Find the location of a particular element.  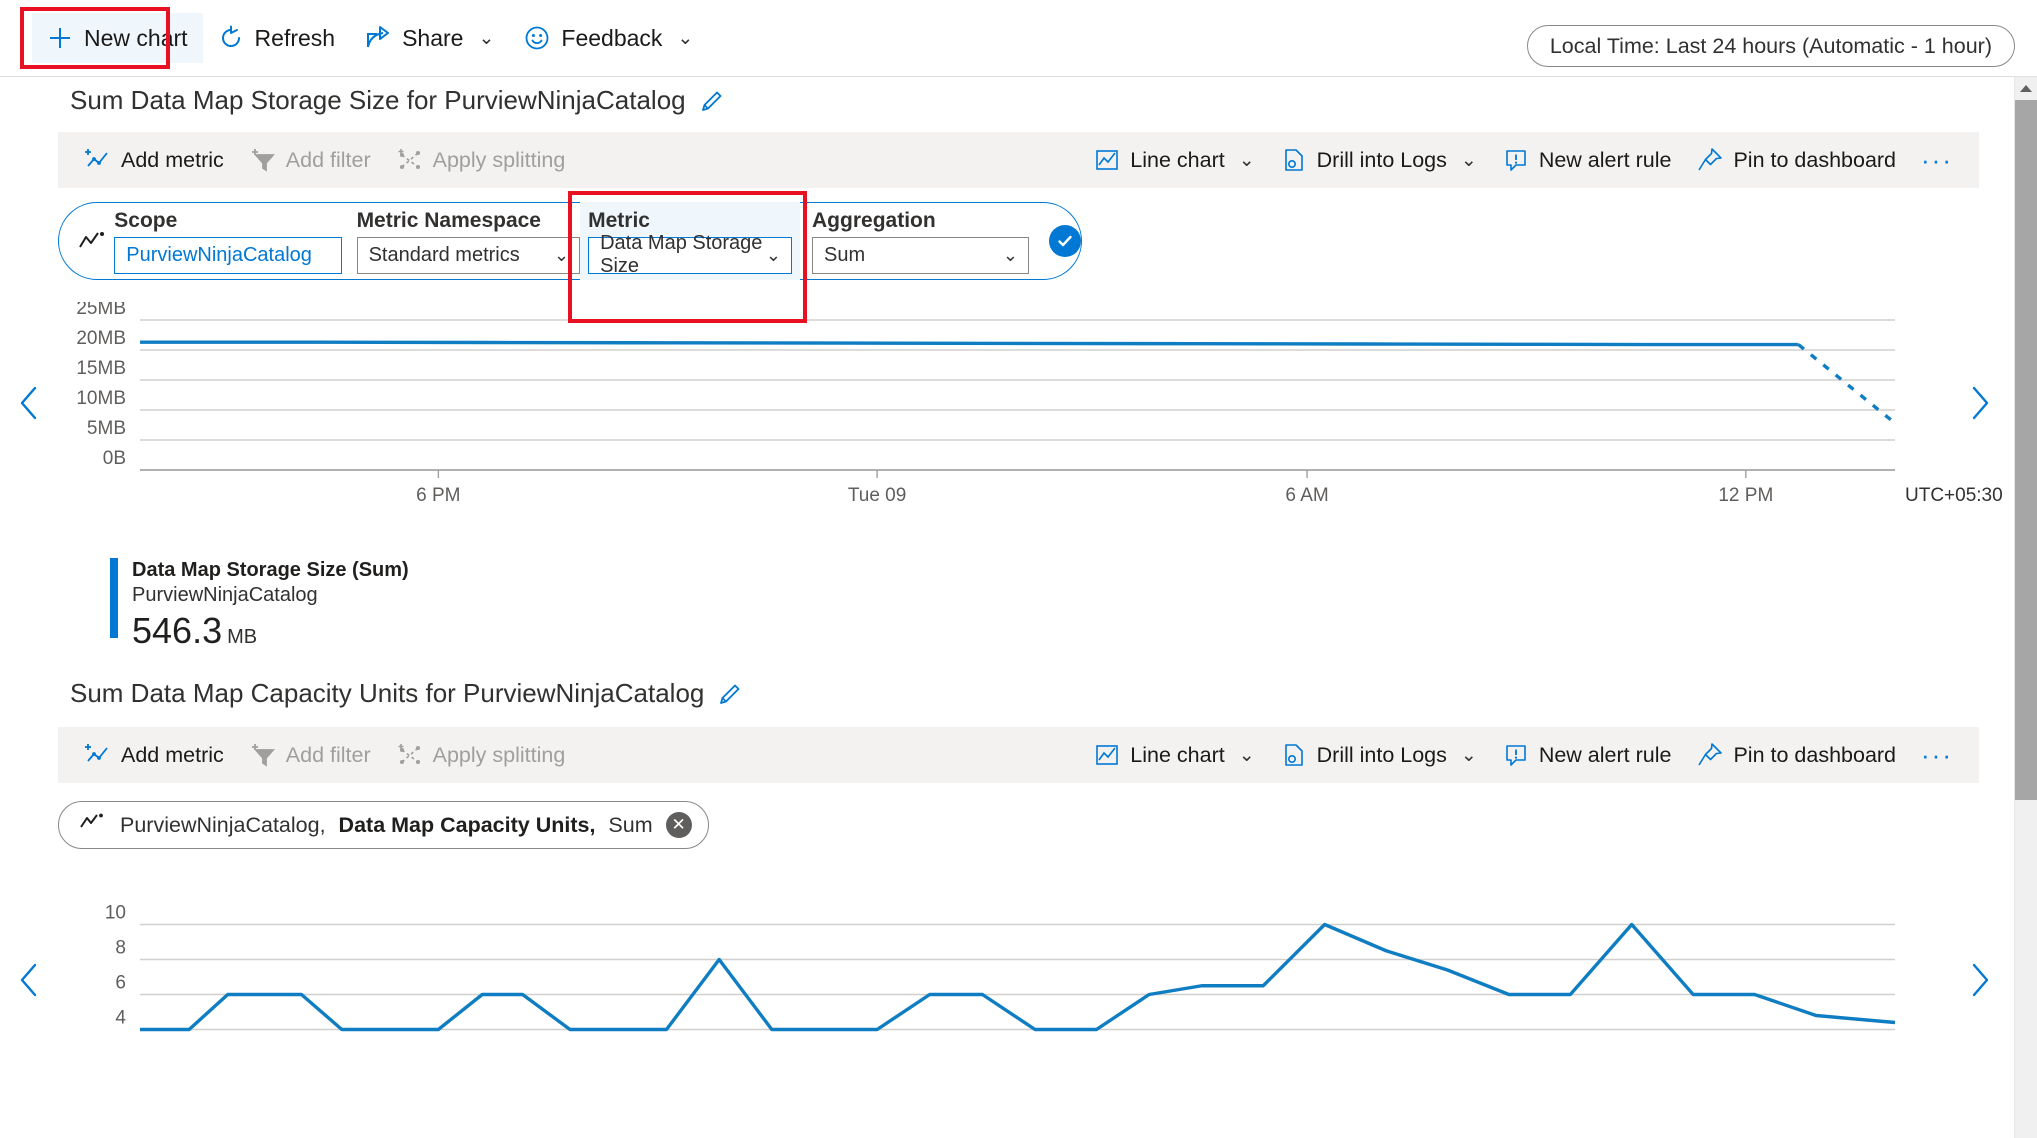

y-axis-tick-label: 10 is located at coordinates (115, 913).